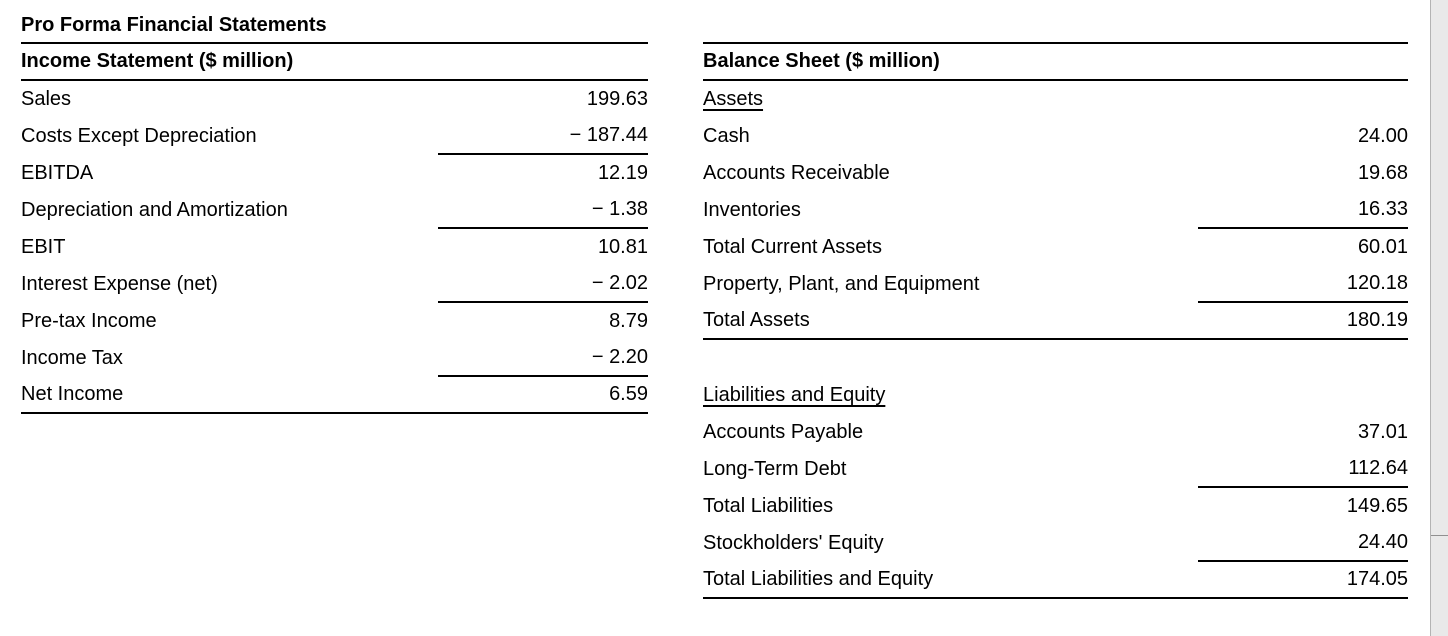 The height and width of the screenshot is (636, 1448). I want to click on balance-sheet-header-text: Balance Sheet ($ million), so click(821, 61).